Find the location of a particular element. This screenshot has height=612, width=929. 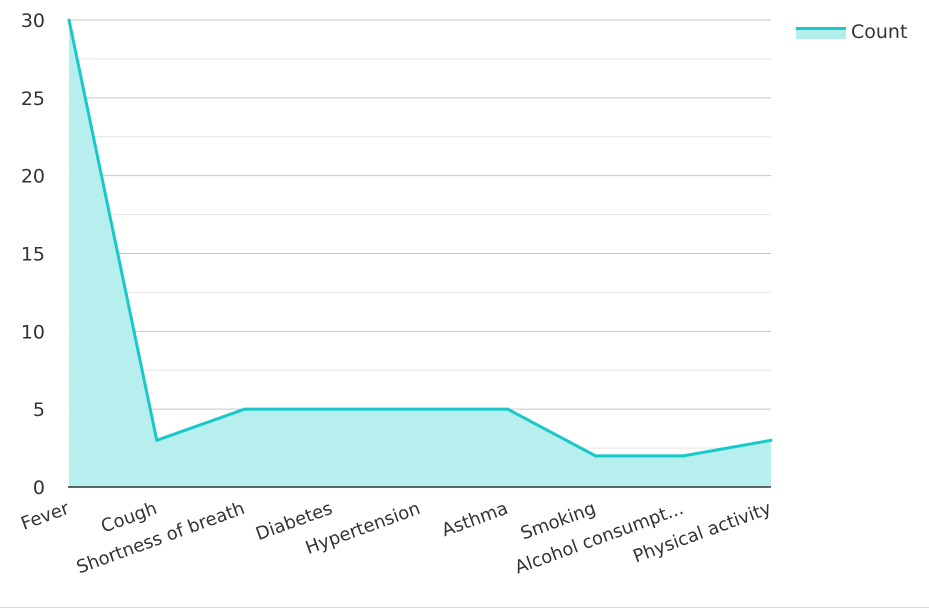

y-tick-label: 20 is located at coordinates (33, 177).